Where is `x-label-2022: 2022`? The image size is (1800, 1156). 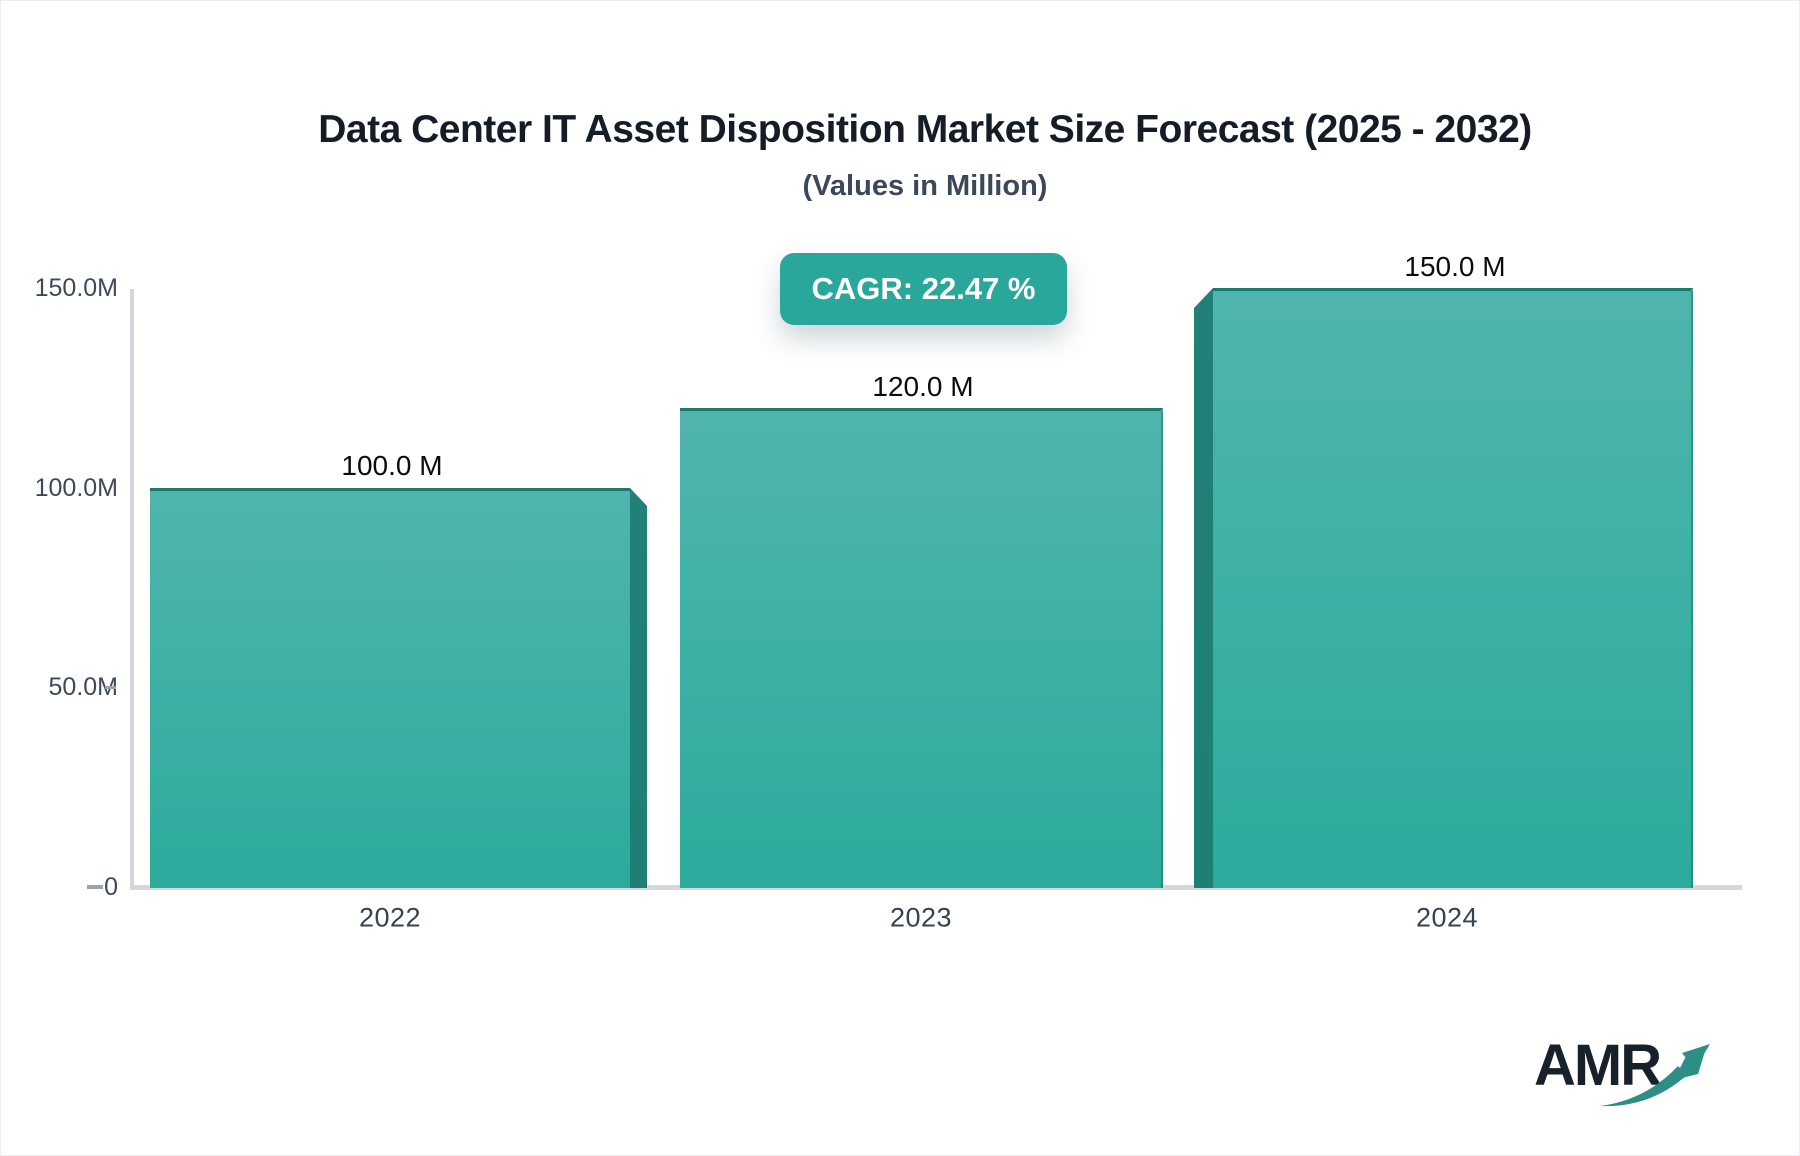
x-label-2022: 2022 is located at coordinates (390, 917).